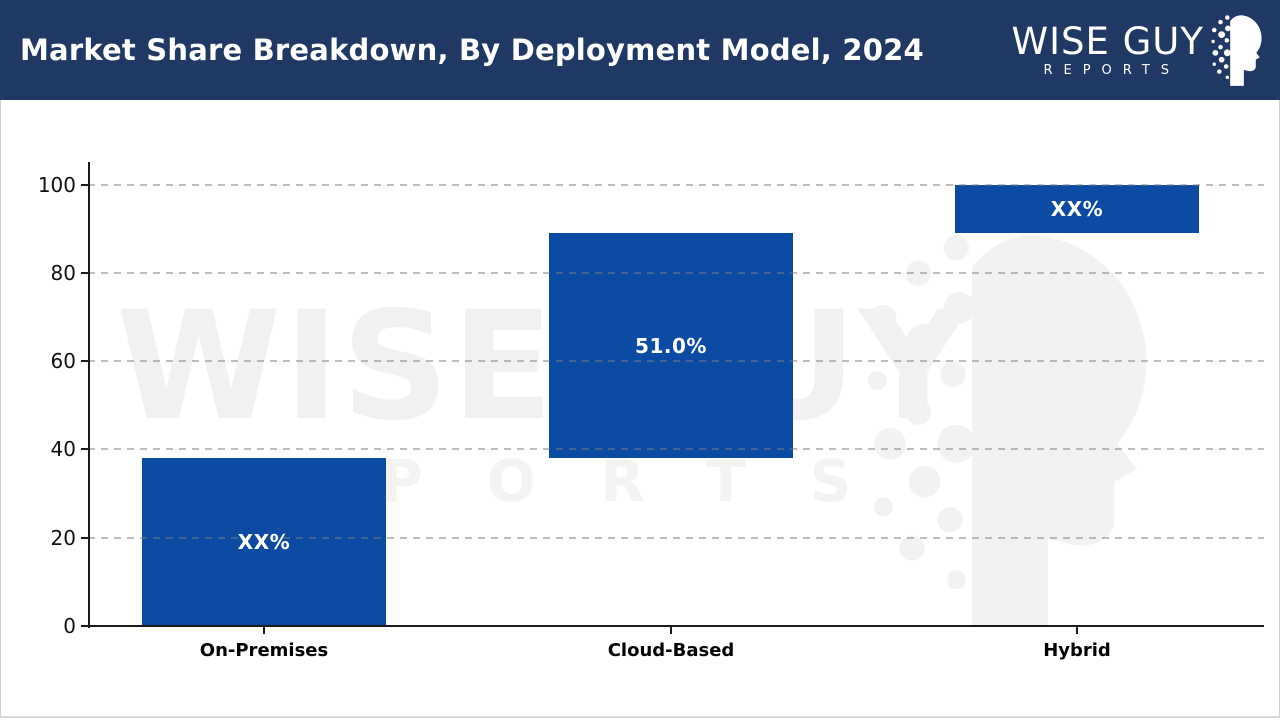 The image size is (1280, 720). What do you see at coordinates (1107, 41) in the screenshot?
I see `logo-brand-name: WISE GUY` at bounding box center [1107, 41].